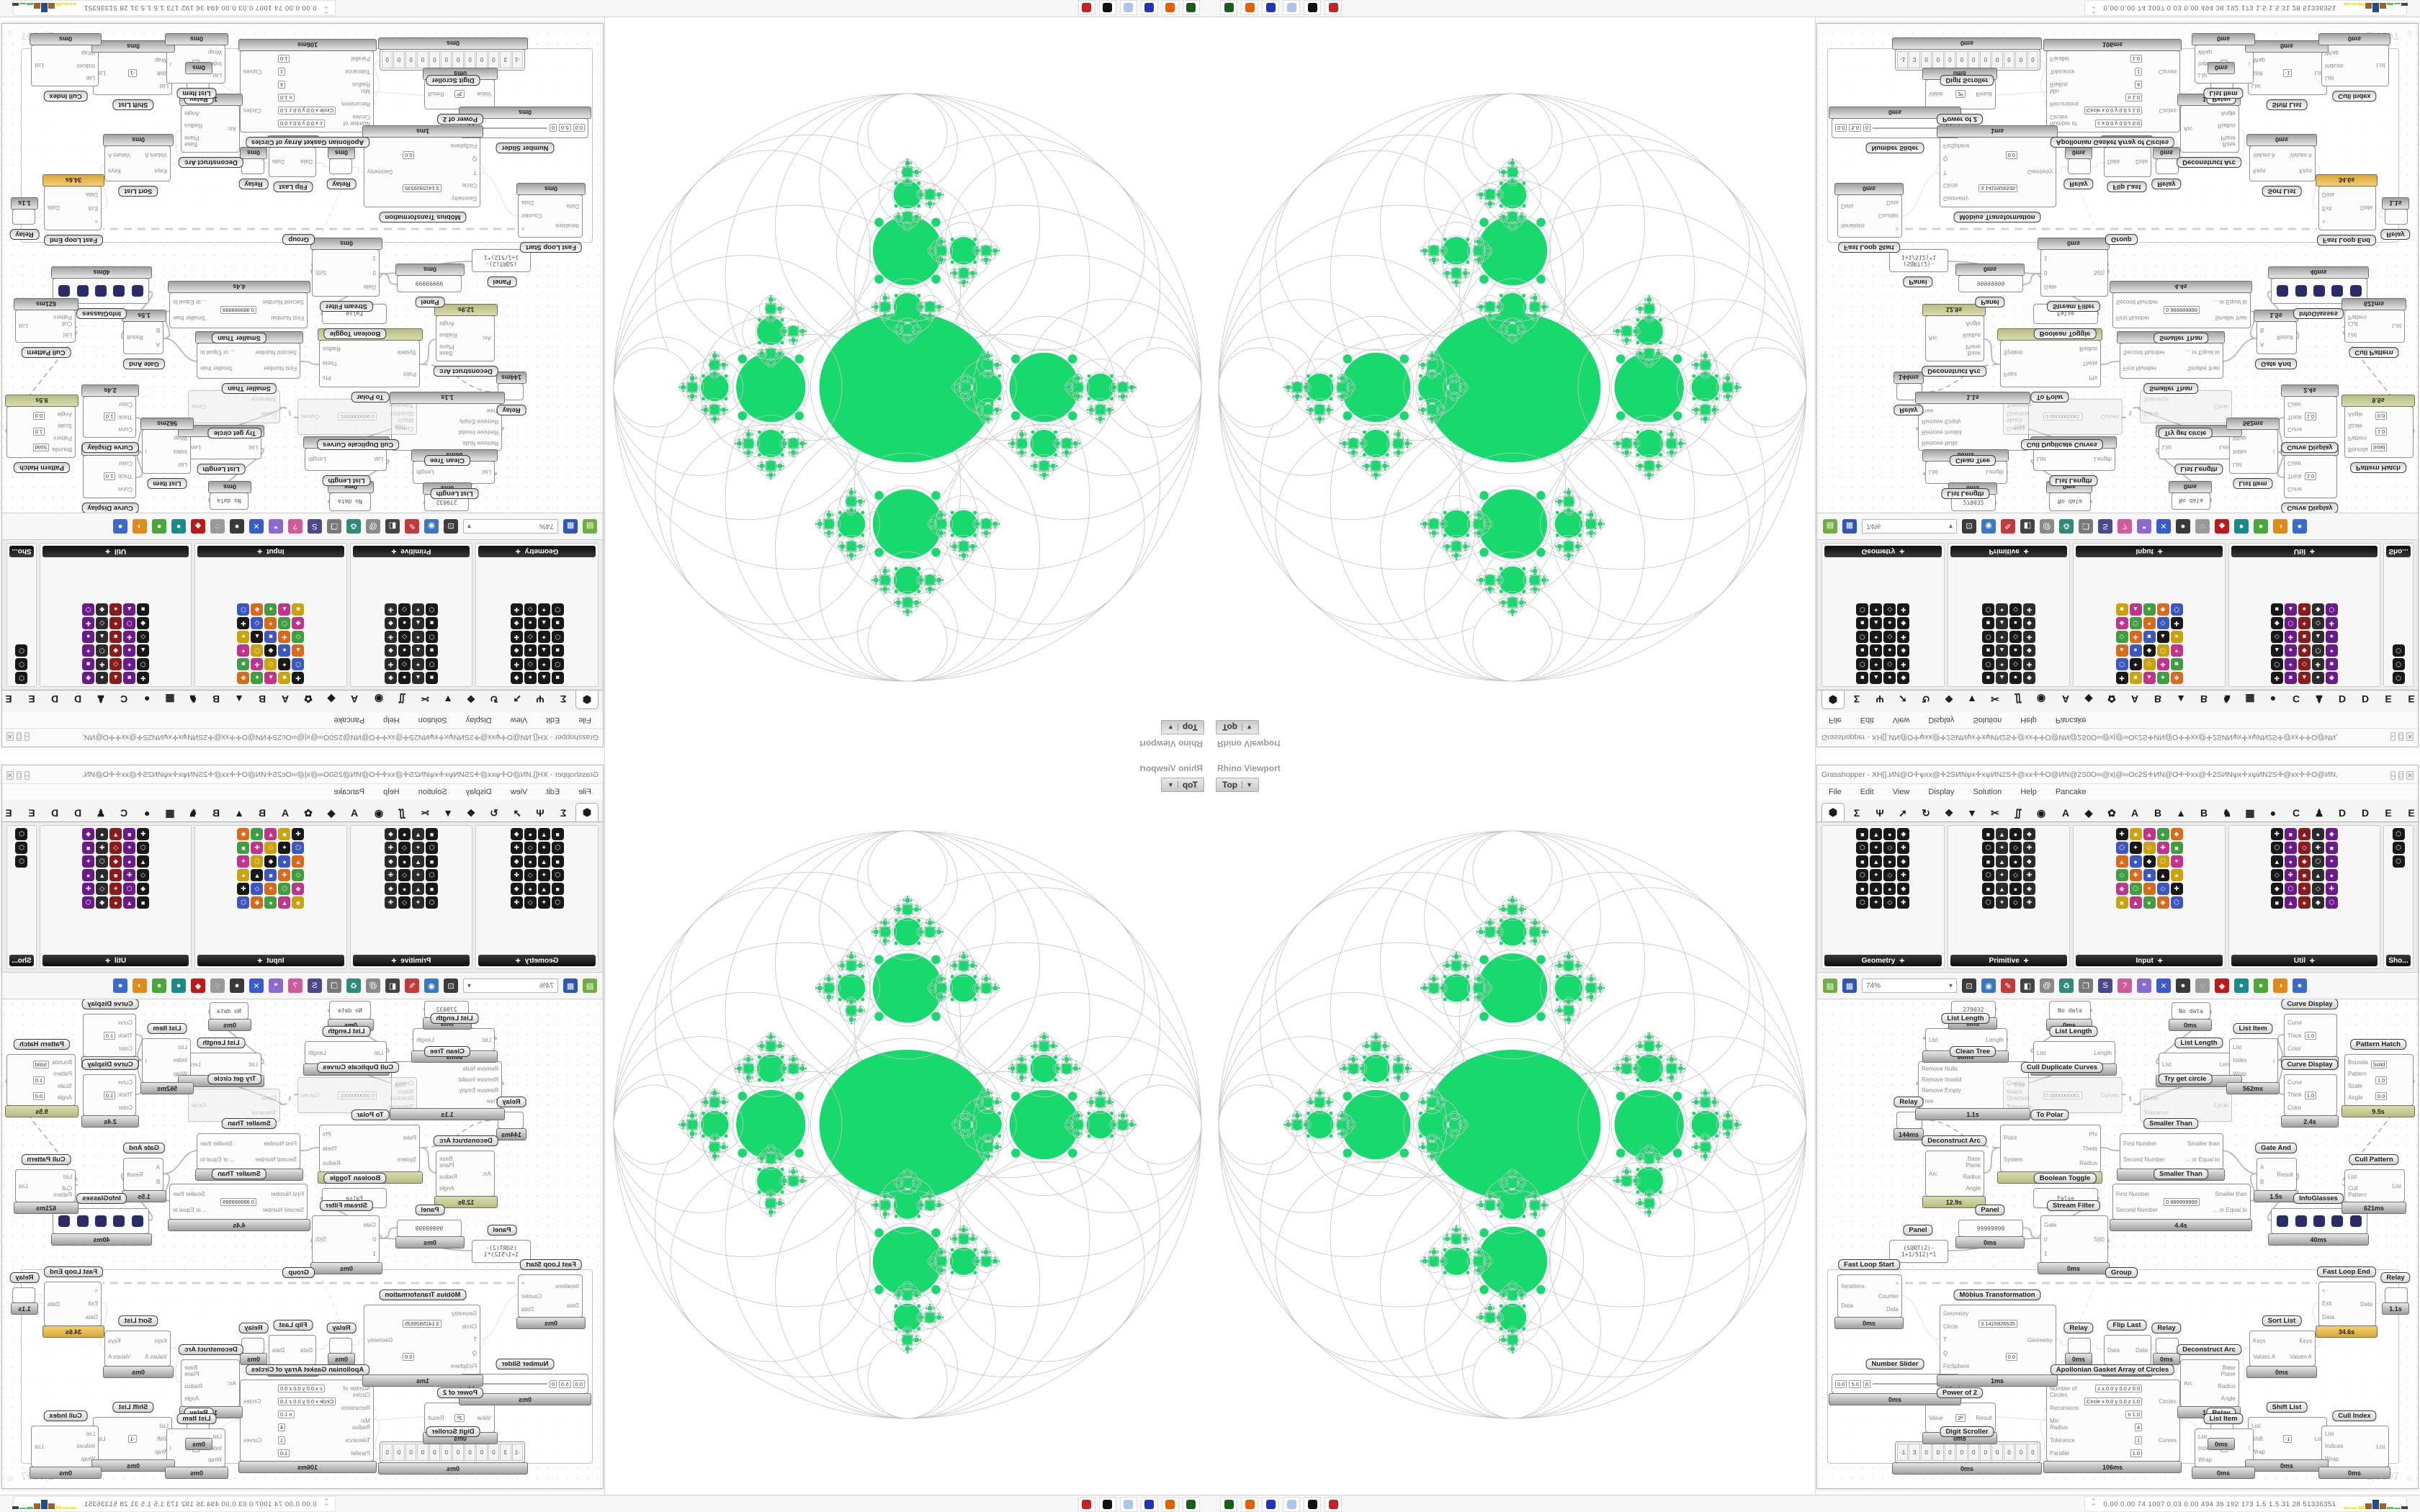 The image size is (2420, 1512). What do you see at coordinates (2071, 720) in the screenshot?
I see `menu-pancake: Pancake` at bounding box center [2071, 720].